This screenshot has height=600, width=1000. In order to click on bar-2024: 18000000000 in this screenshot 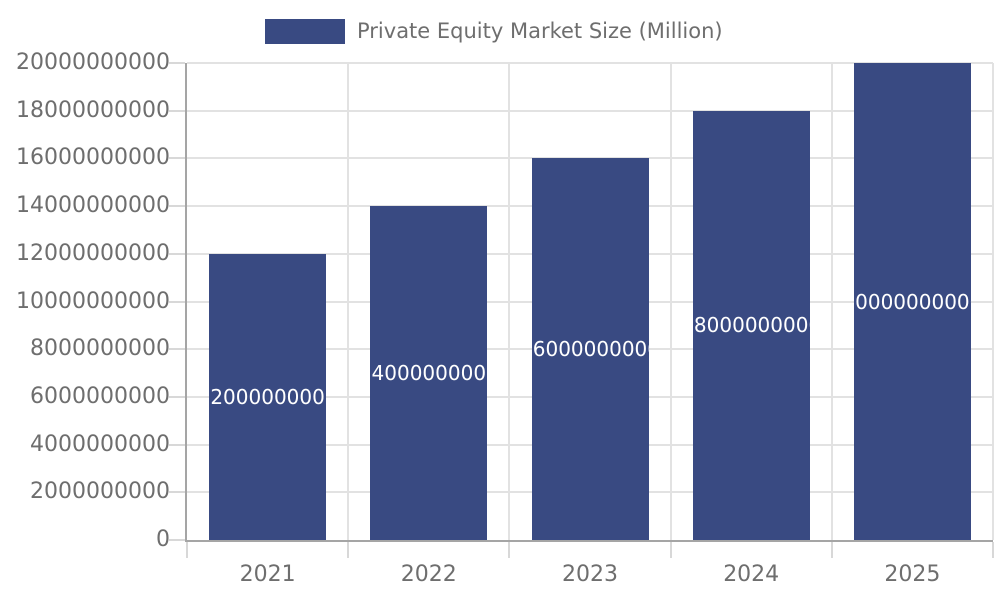, I will do `click(751, 325)`.